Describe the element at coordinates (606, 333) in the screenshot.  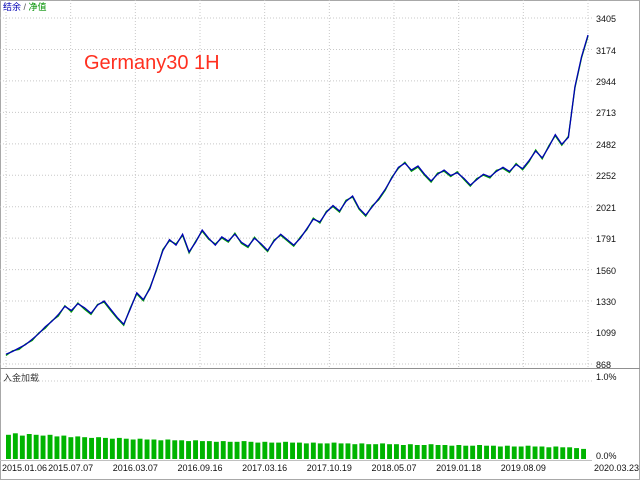
I see `y-tick-label: 1099` at that location.